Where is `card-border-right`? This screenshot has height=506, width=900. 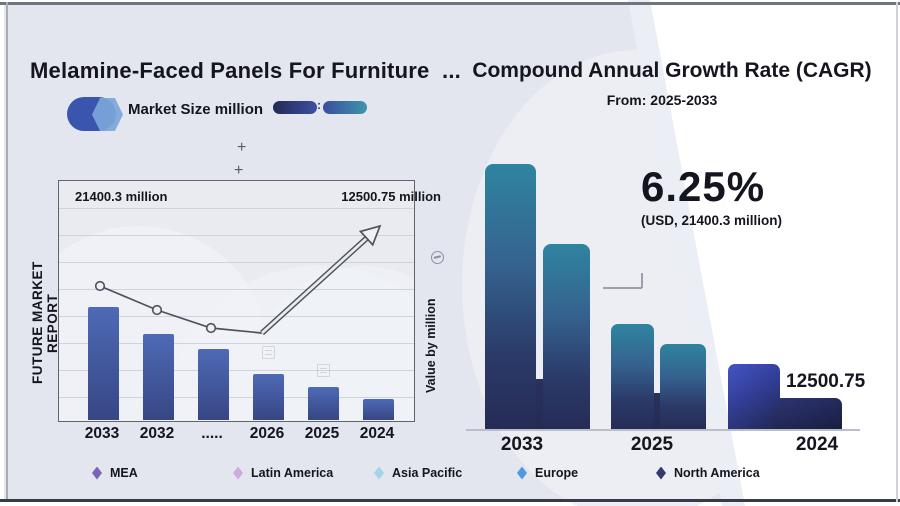 card-border-right is located at coordinates (897, 252).